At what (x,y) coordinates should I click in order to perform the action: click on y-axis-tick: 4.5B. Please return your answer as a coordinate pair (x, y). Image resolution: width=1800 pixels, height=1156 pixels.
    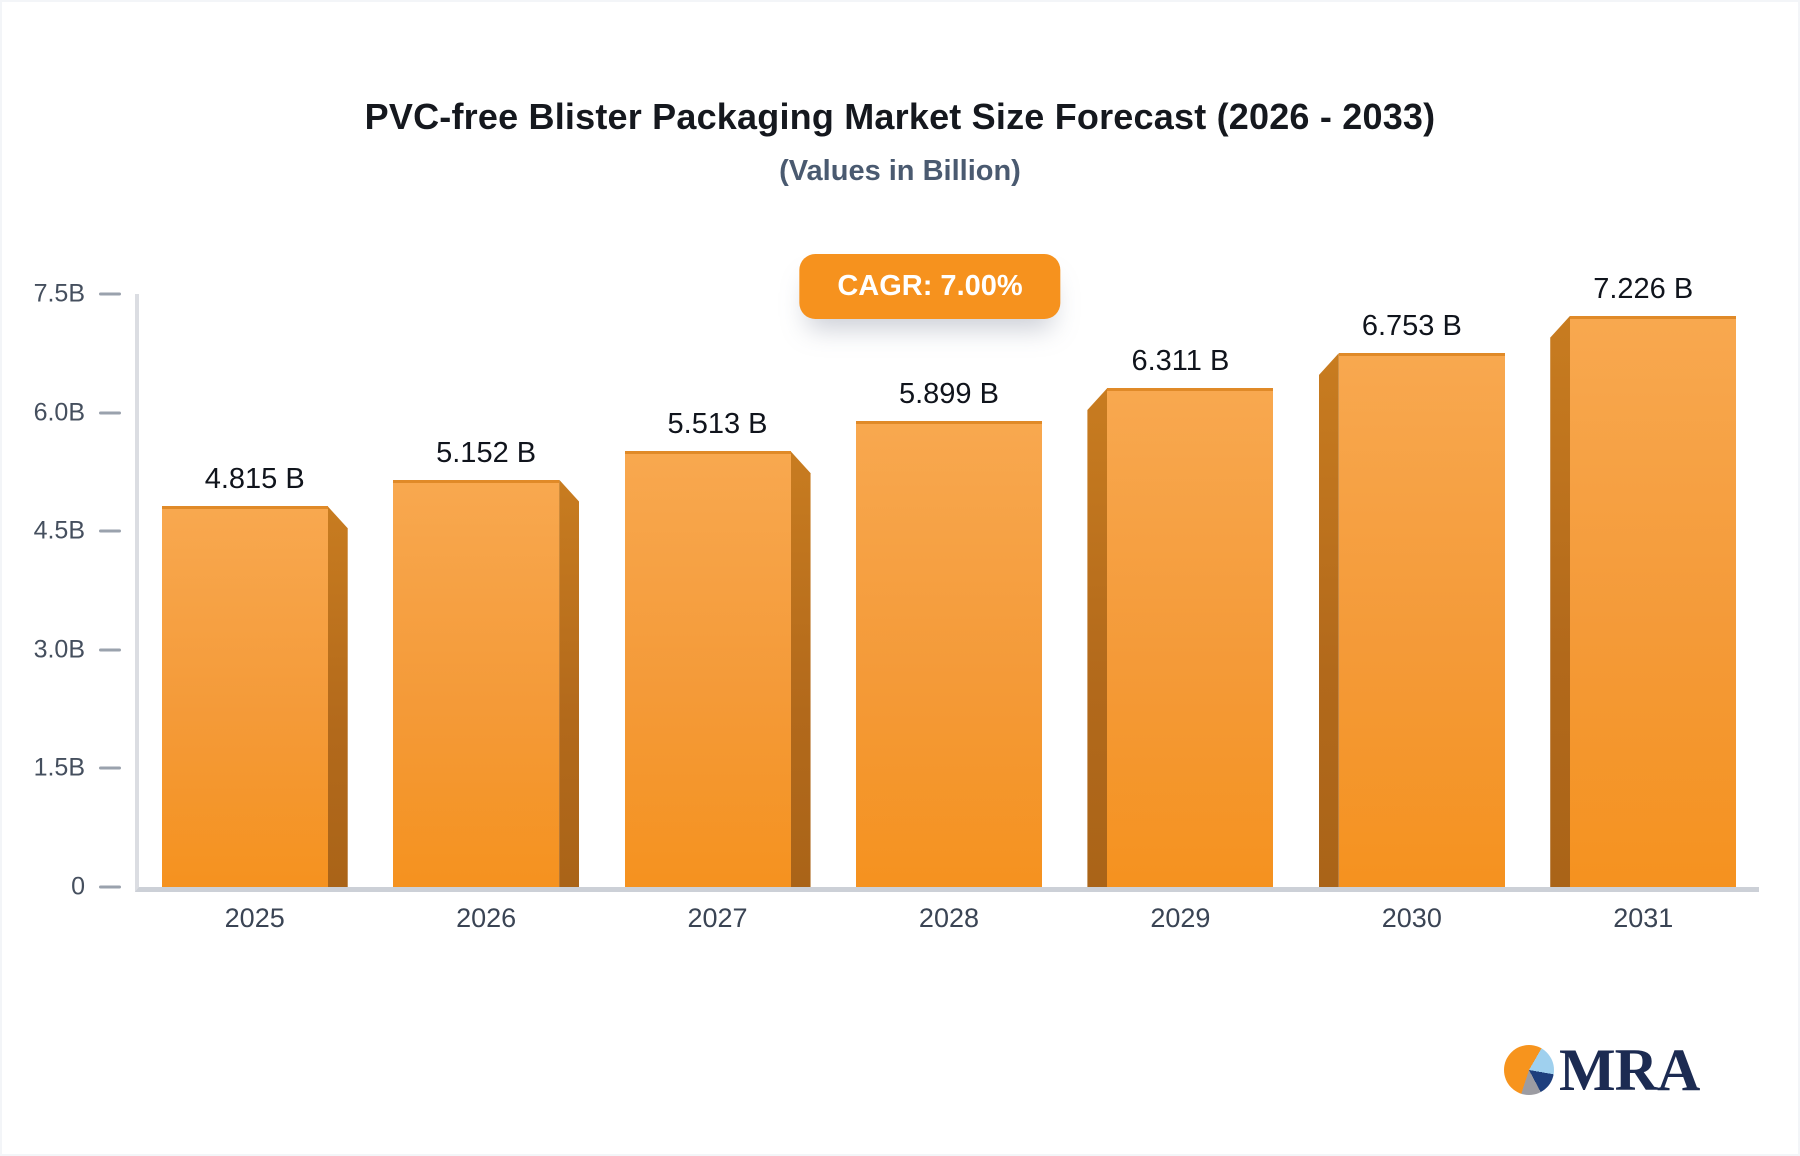
    Looking at the image, I should click on (77, 531).